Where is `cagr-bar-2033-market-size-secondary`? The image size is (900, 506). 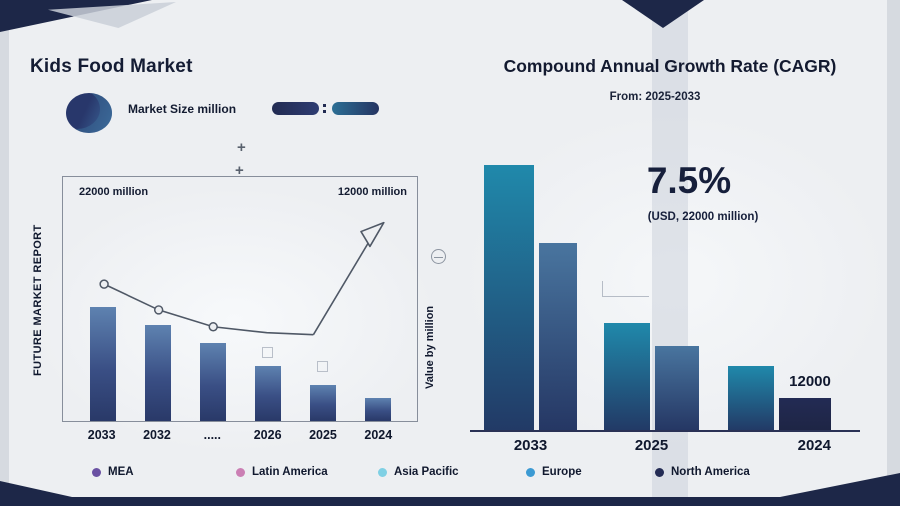 cagr-bar-2033-market-size-secondary is located at coordinates (558, 336).